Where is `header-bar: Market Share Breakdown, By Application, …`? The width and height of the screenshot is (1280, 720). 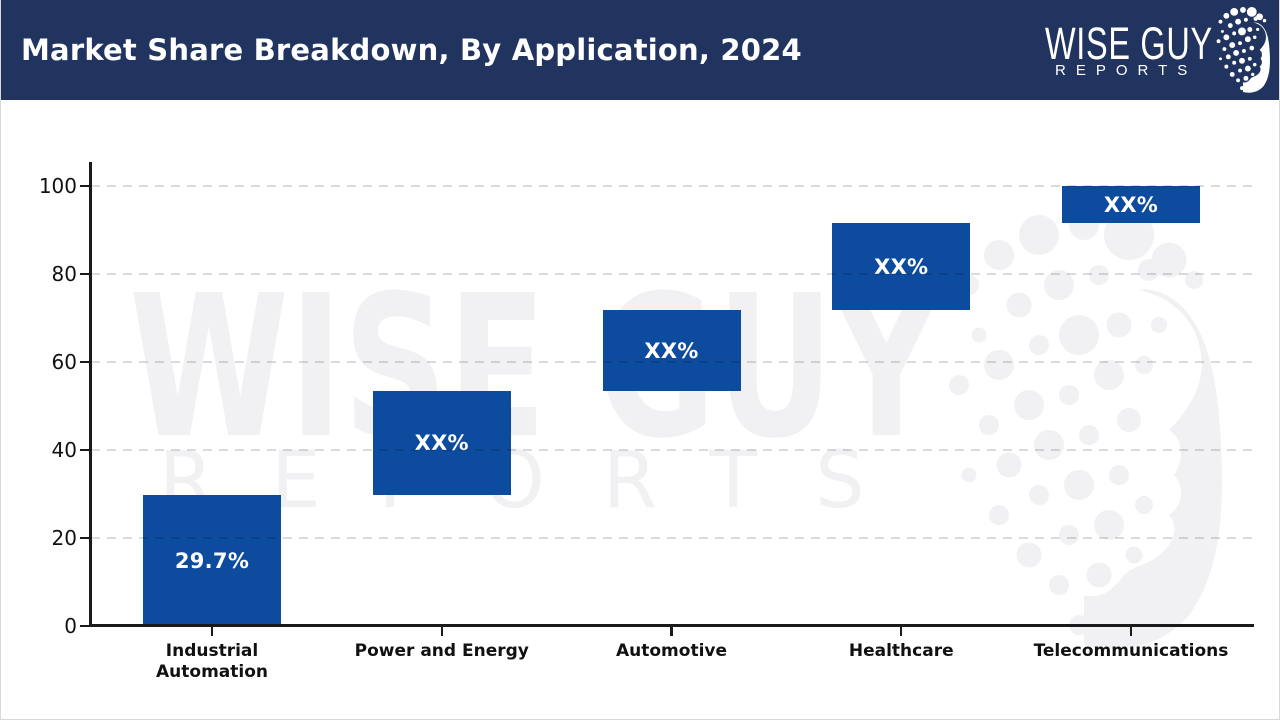
header-bar: Market Share Breakdown, By Application, … is located at coordinates (640, 50).